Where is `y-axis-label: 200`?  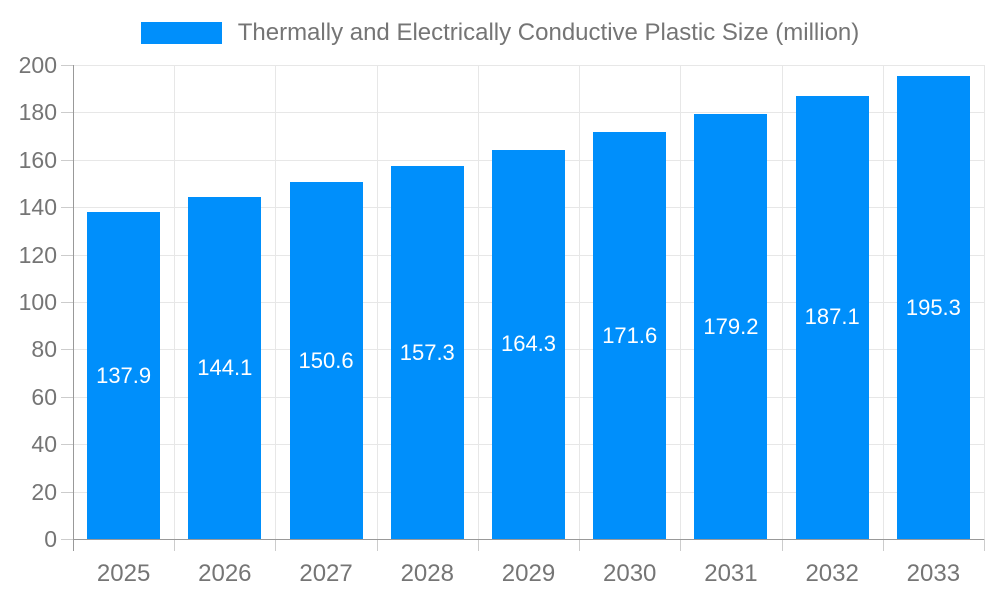 y-axis-label: 200 is located at coordinates (37, 65).